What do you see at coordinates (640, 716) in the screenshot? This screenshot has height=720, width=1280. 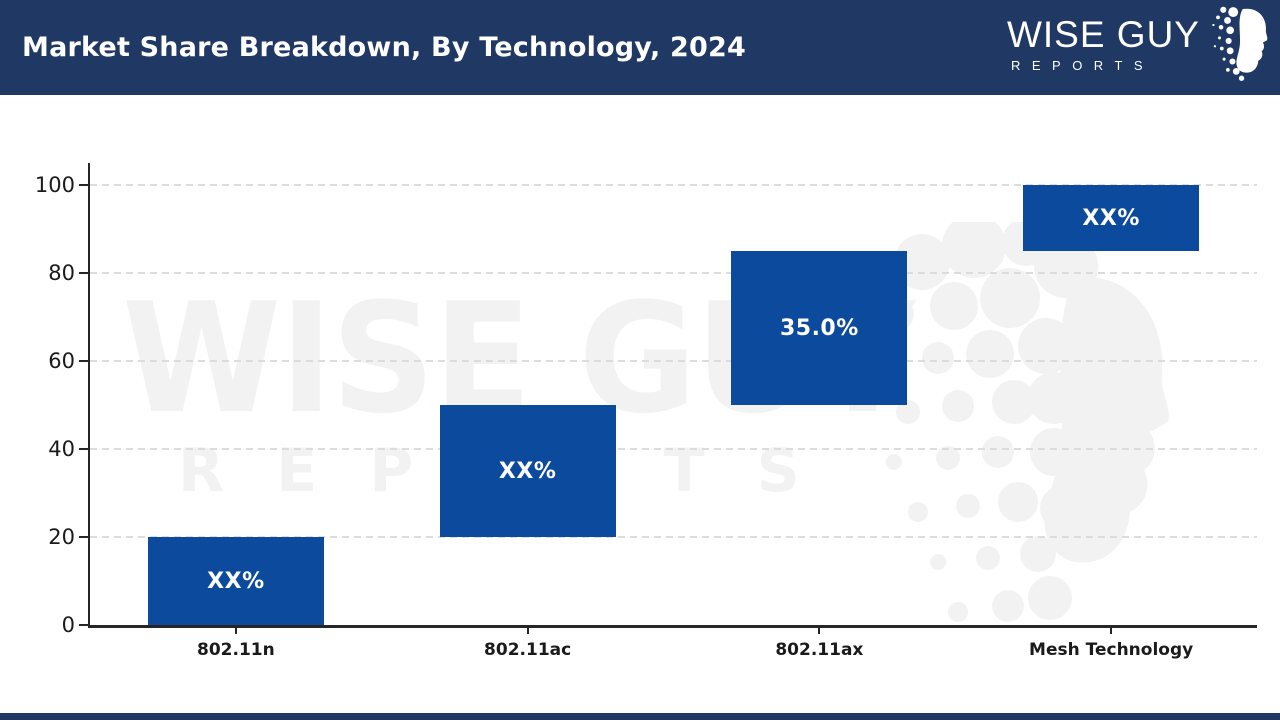 I see `footer-bar` at bounding box center [640, 716].